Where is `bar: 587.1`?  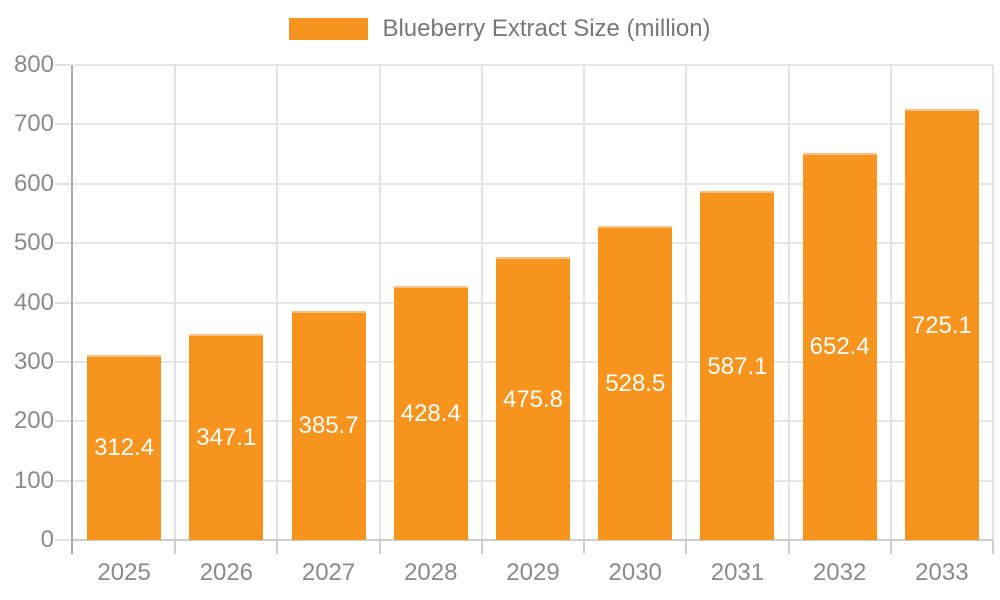 bar: 587.1 is located at coordinates (737, 365).